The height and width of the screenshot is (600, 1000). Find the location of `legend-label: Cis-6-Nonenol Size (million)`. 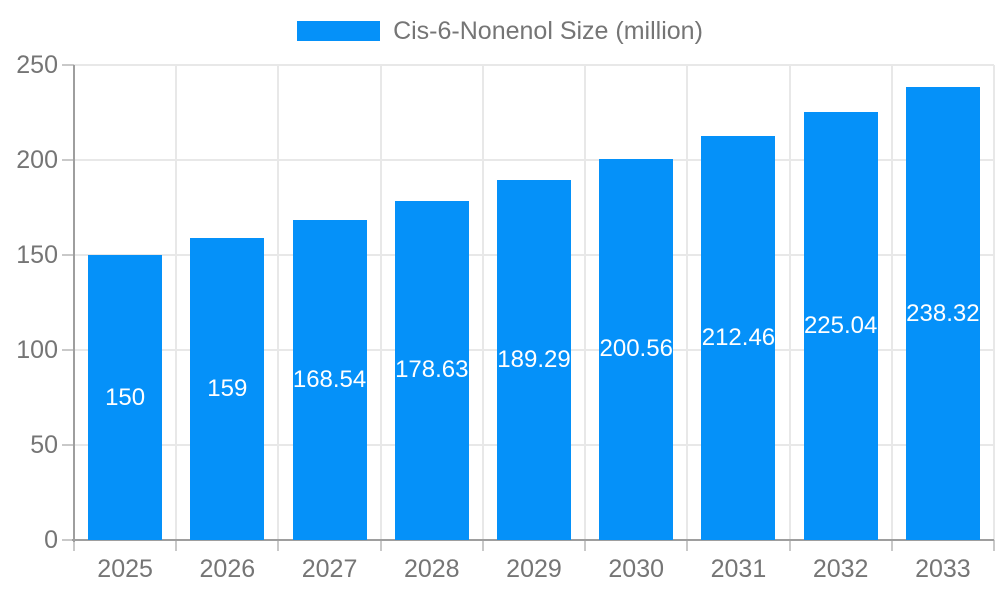

legend-label: Cis-6-Nonenol Size (million) is located at coordinates (548, 31).